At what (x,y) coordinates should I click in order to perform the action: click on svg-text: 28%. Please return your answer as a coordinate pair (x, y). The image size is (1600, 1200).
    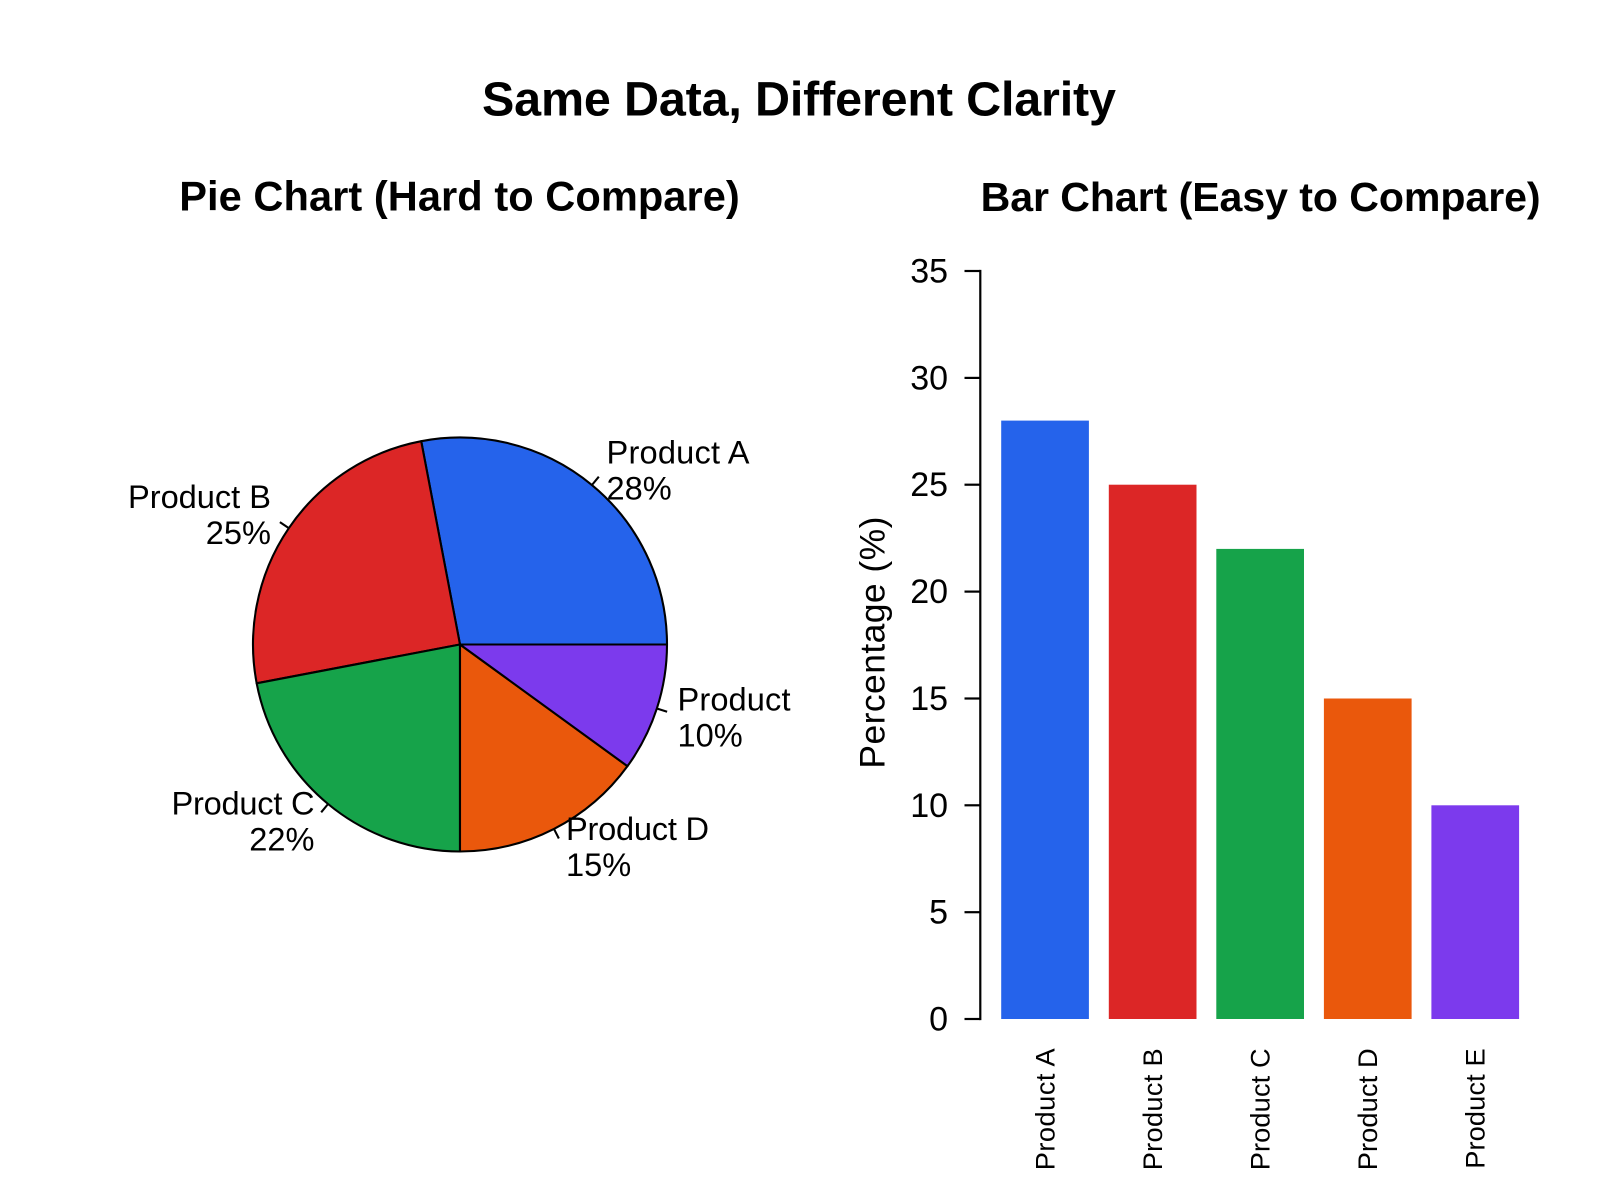
    Looking at the image, I should click on (639, 488).